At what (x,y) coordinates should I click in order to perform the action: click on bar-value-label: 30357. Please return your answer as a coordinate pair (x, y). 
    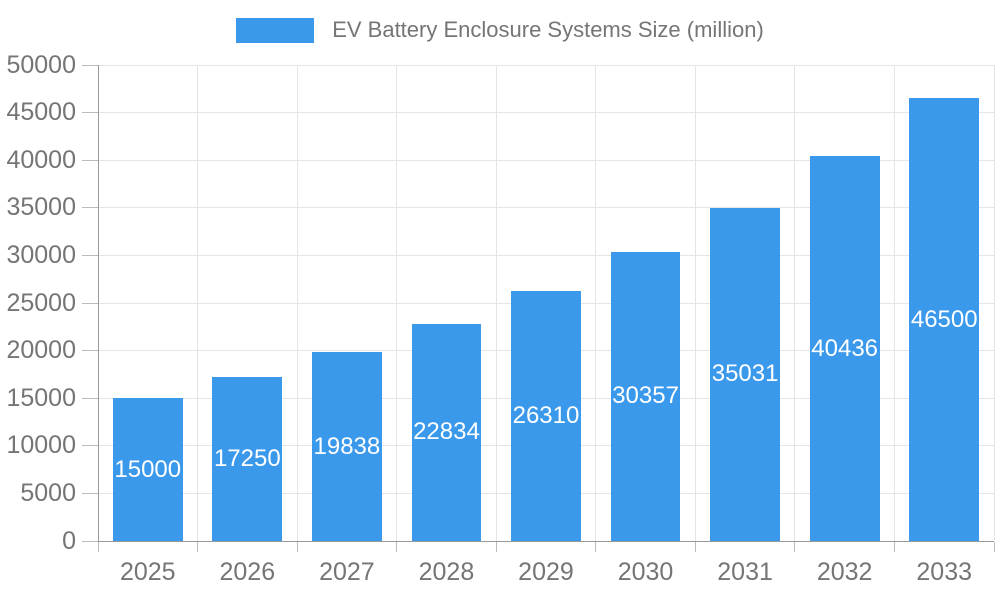
    Looking at the image, I should click on (645, 396).